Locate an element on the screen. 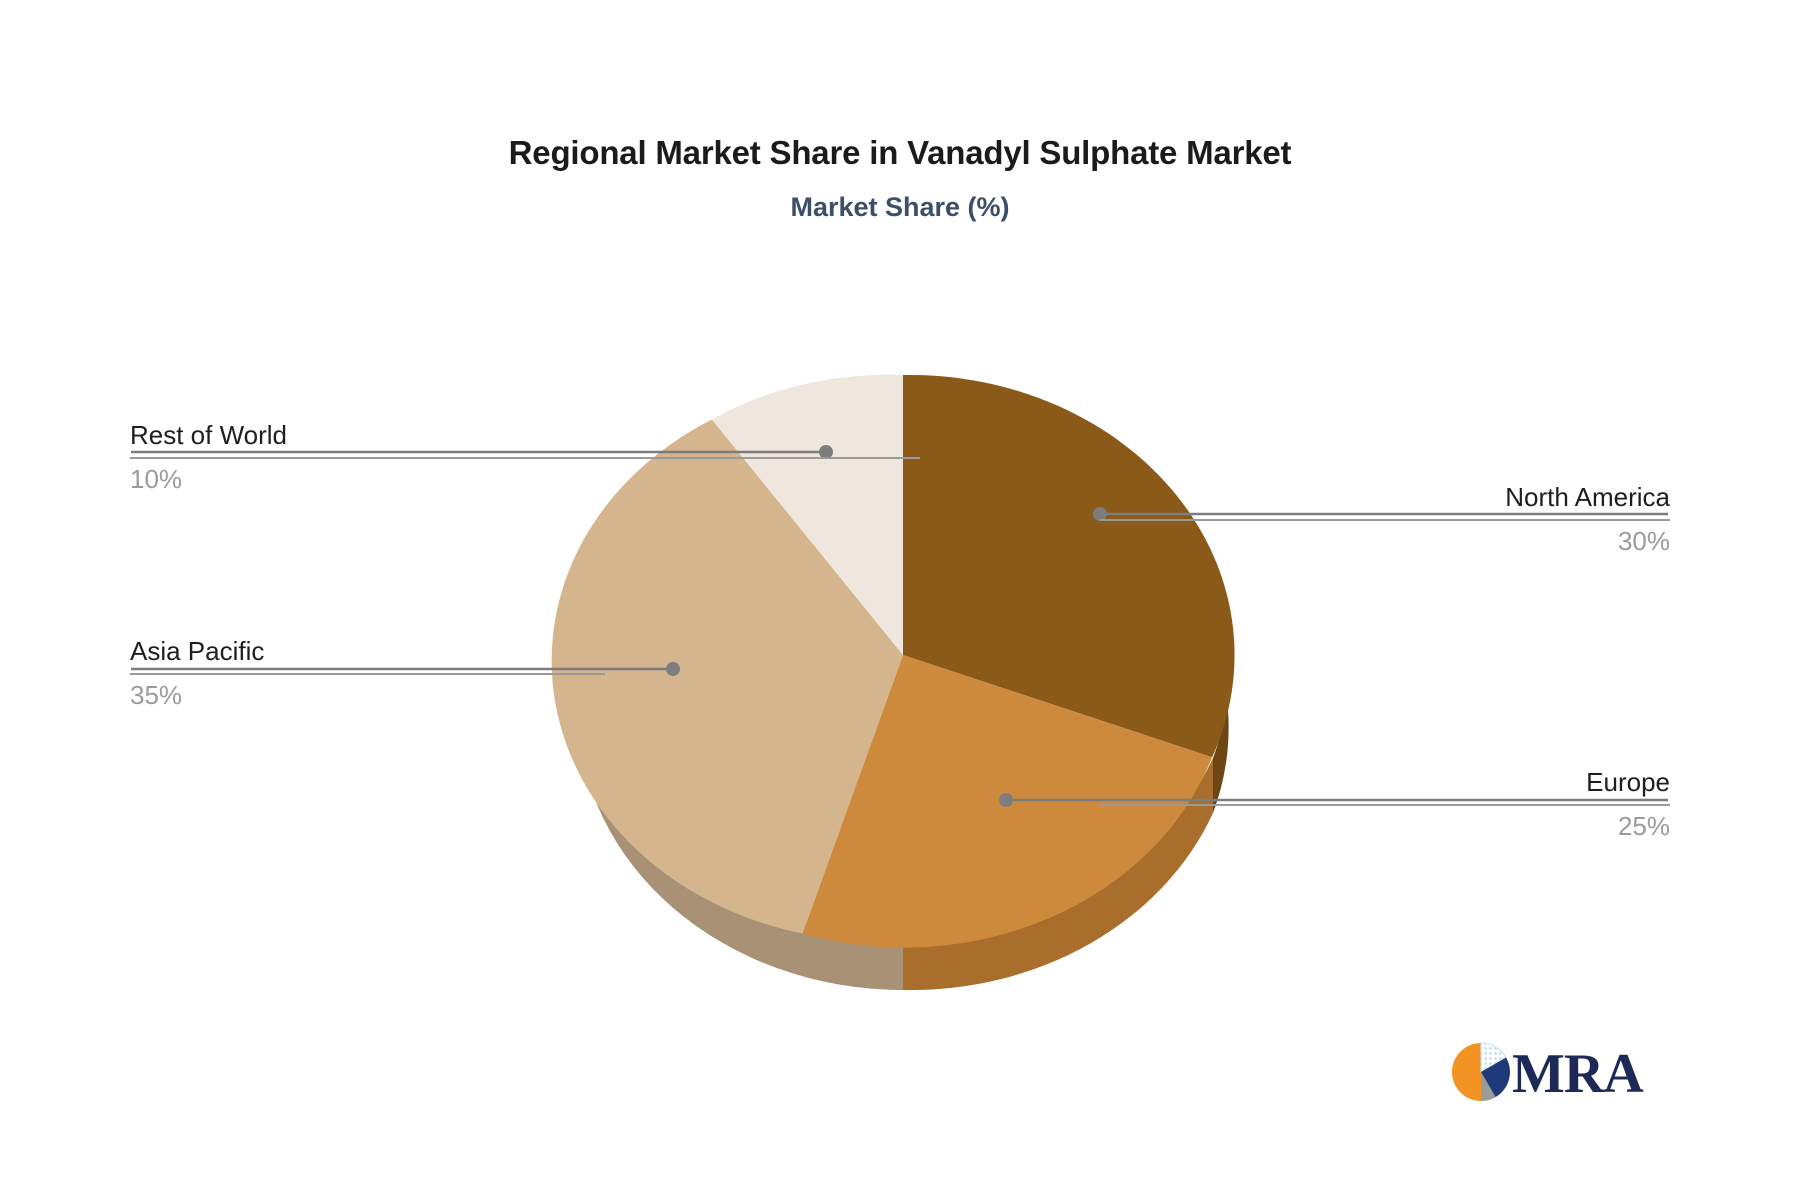 The width and height of the screenshot is (1800, 1196). leader-dot-rest-of-world is located at coordinates (826, 452).